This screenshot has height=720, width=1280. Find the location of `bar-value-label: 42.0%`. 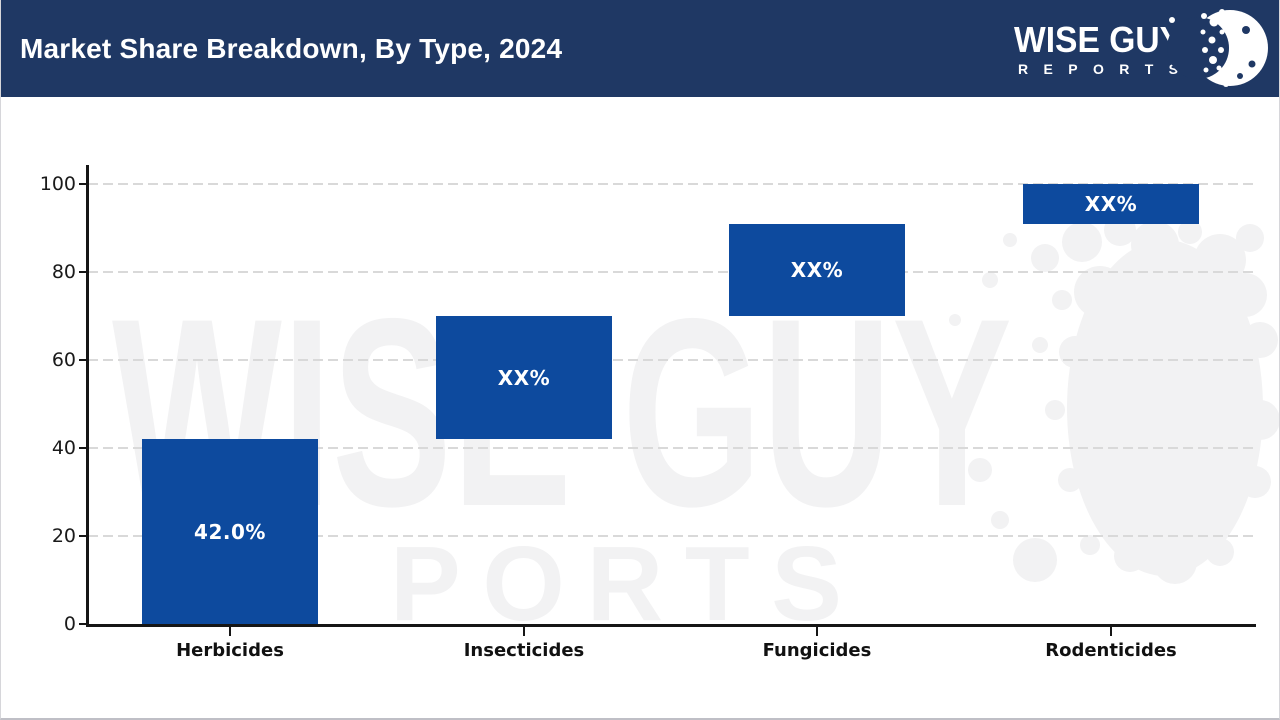

bar-value-label: 42.0% is located at coordinates (230, 531).